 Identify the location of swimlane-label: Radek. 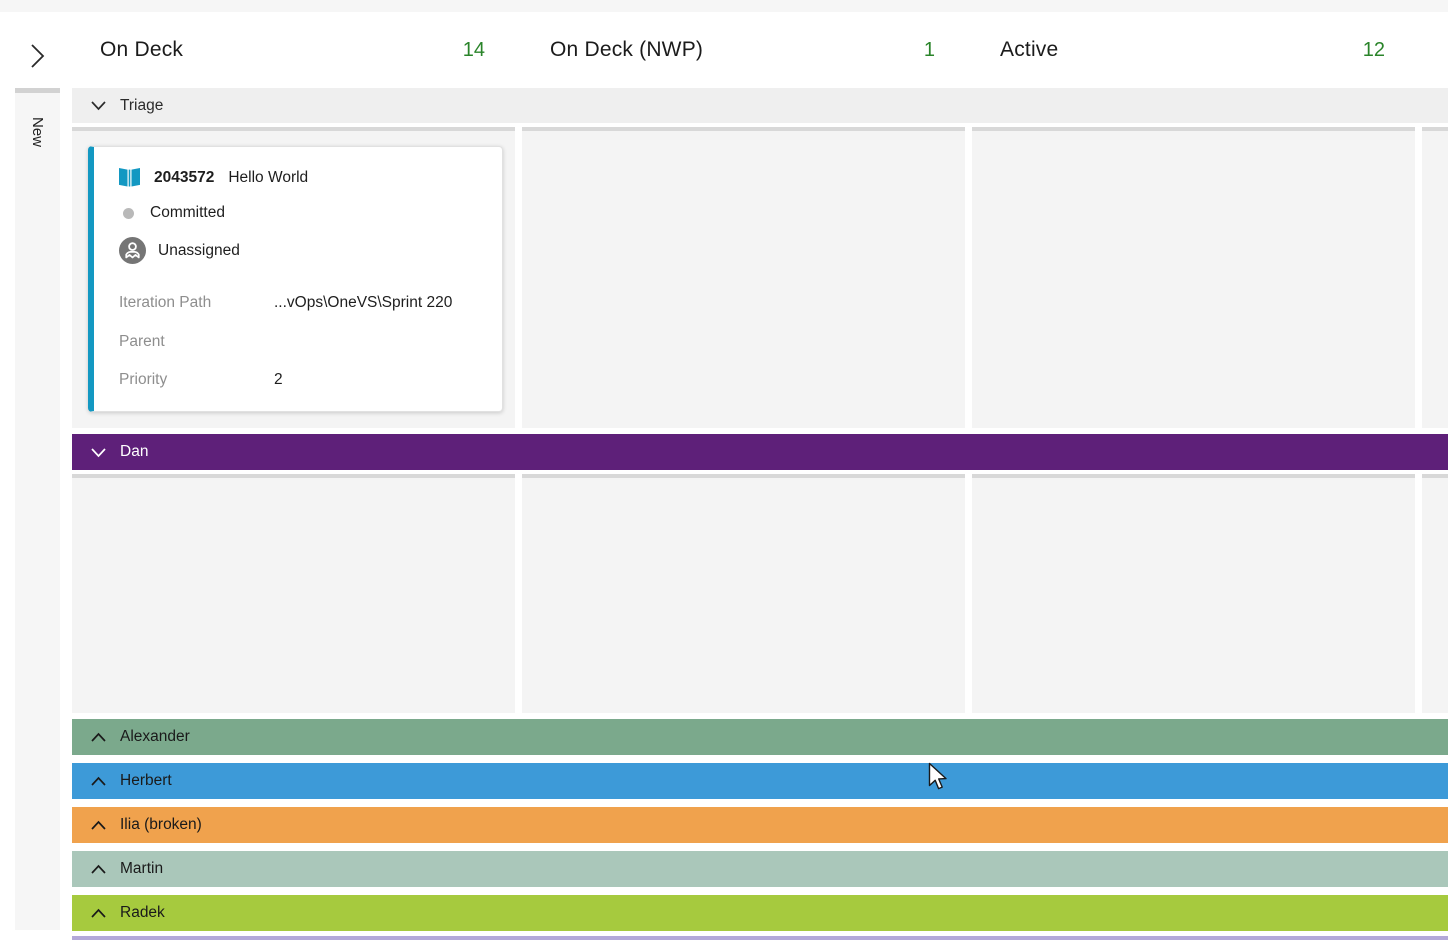
(142, 912).